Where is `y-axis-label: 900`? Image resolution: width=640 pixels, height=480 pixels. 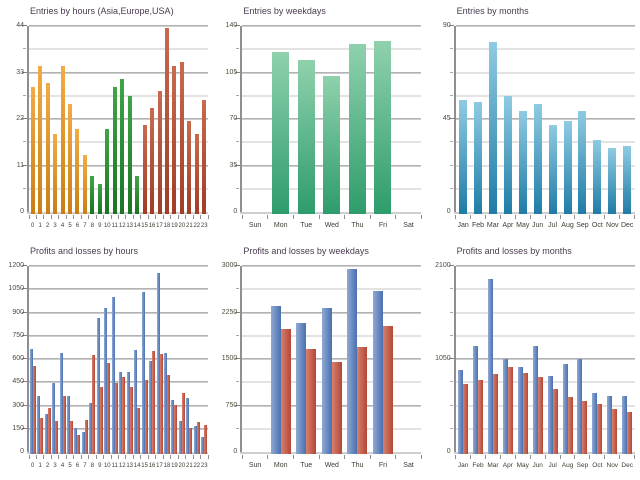 y-axis-label: 900 is located at coordinates (18, 312).